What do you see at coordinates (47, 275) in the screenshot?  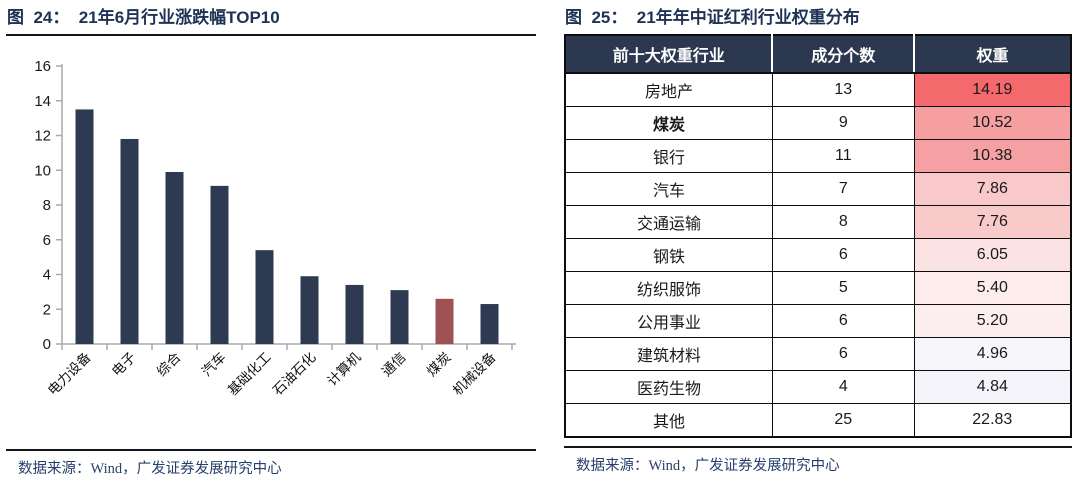 I see `y-tick-label: 4` at bounding box center [47, 275].